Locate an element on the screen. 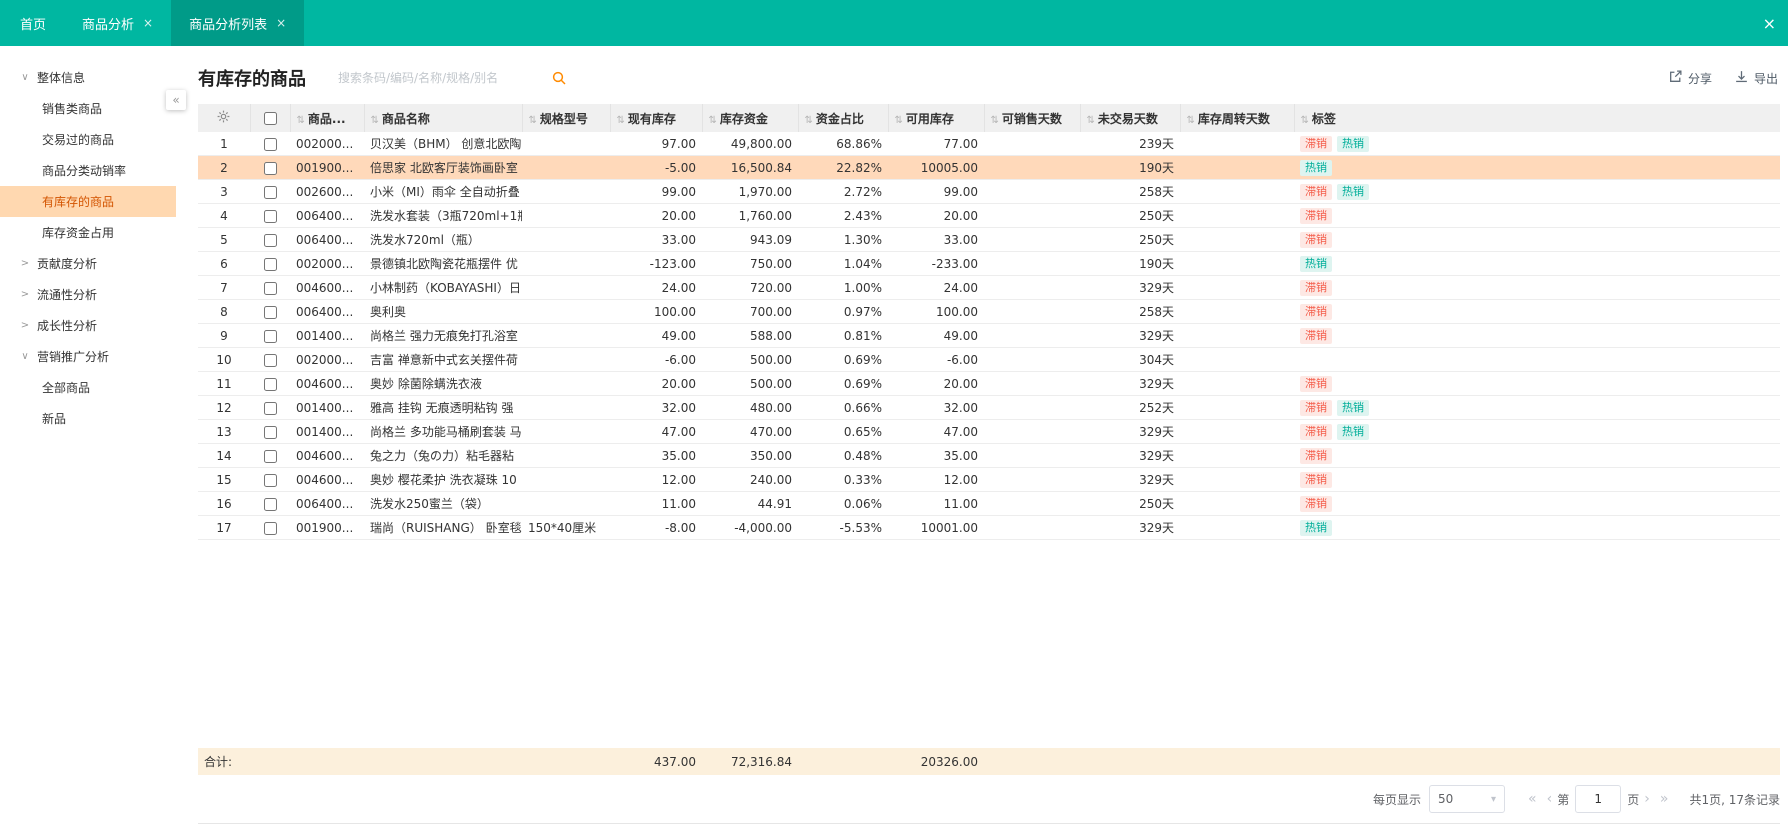 This screenshot has height=836, width=1788. cell-fund: 49,800.00 is located at coordinates (750, 144).